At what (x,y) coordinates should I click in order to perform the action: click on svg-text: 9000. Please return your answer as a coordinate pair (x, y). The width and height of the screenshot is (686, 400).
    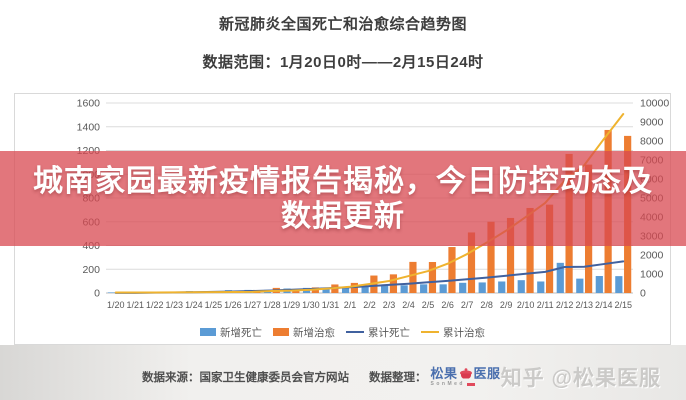
    Looking at the image, I should click on (652, 123).